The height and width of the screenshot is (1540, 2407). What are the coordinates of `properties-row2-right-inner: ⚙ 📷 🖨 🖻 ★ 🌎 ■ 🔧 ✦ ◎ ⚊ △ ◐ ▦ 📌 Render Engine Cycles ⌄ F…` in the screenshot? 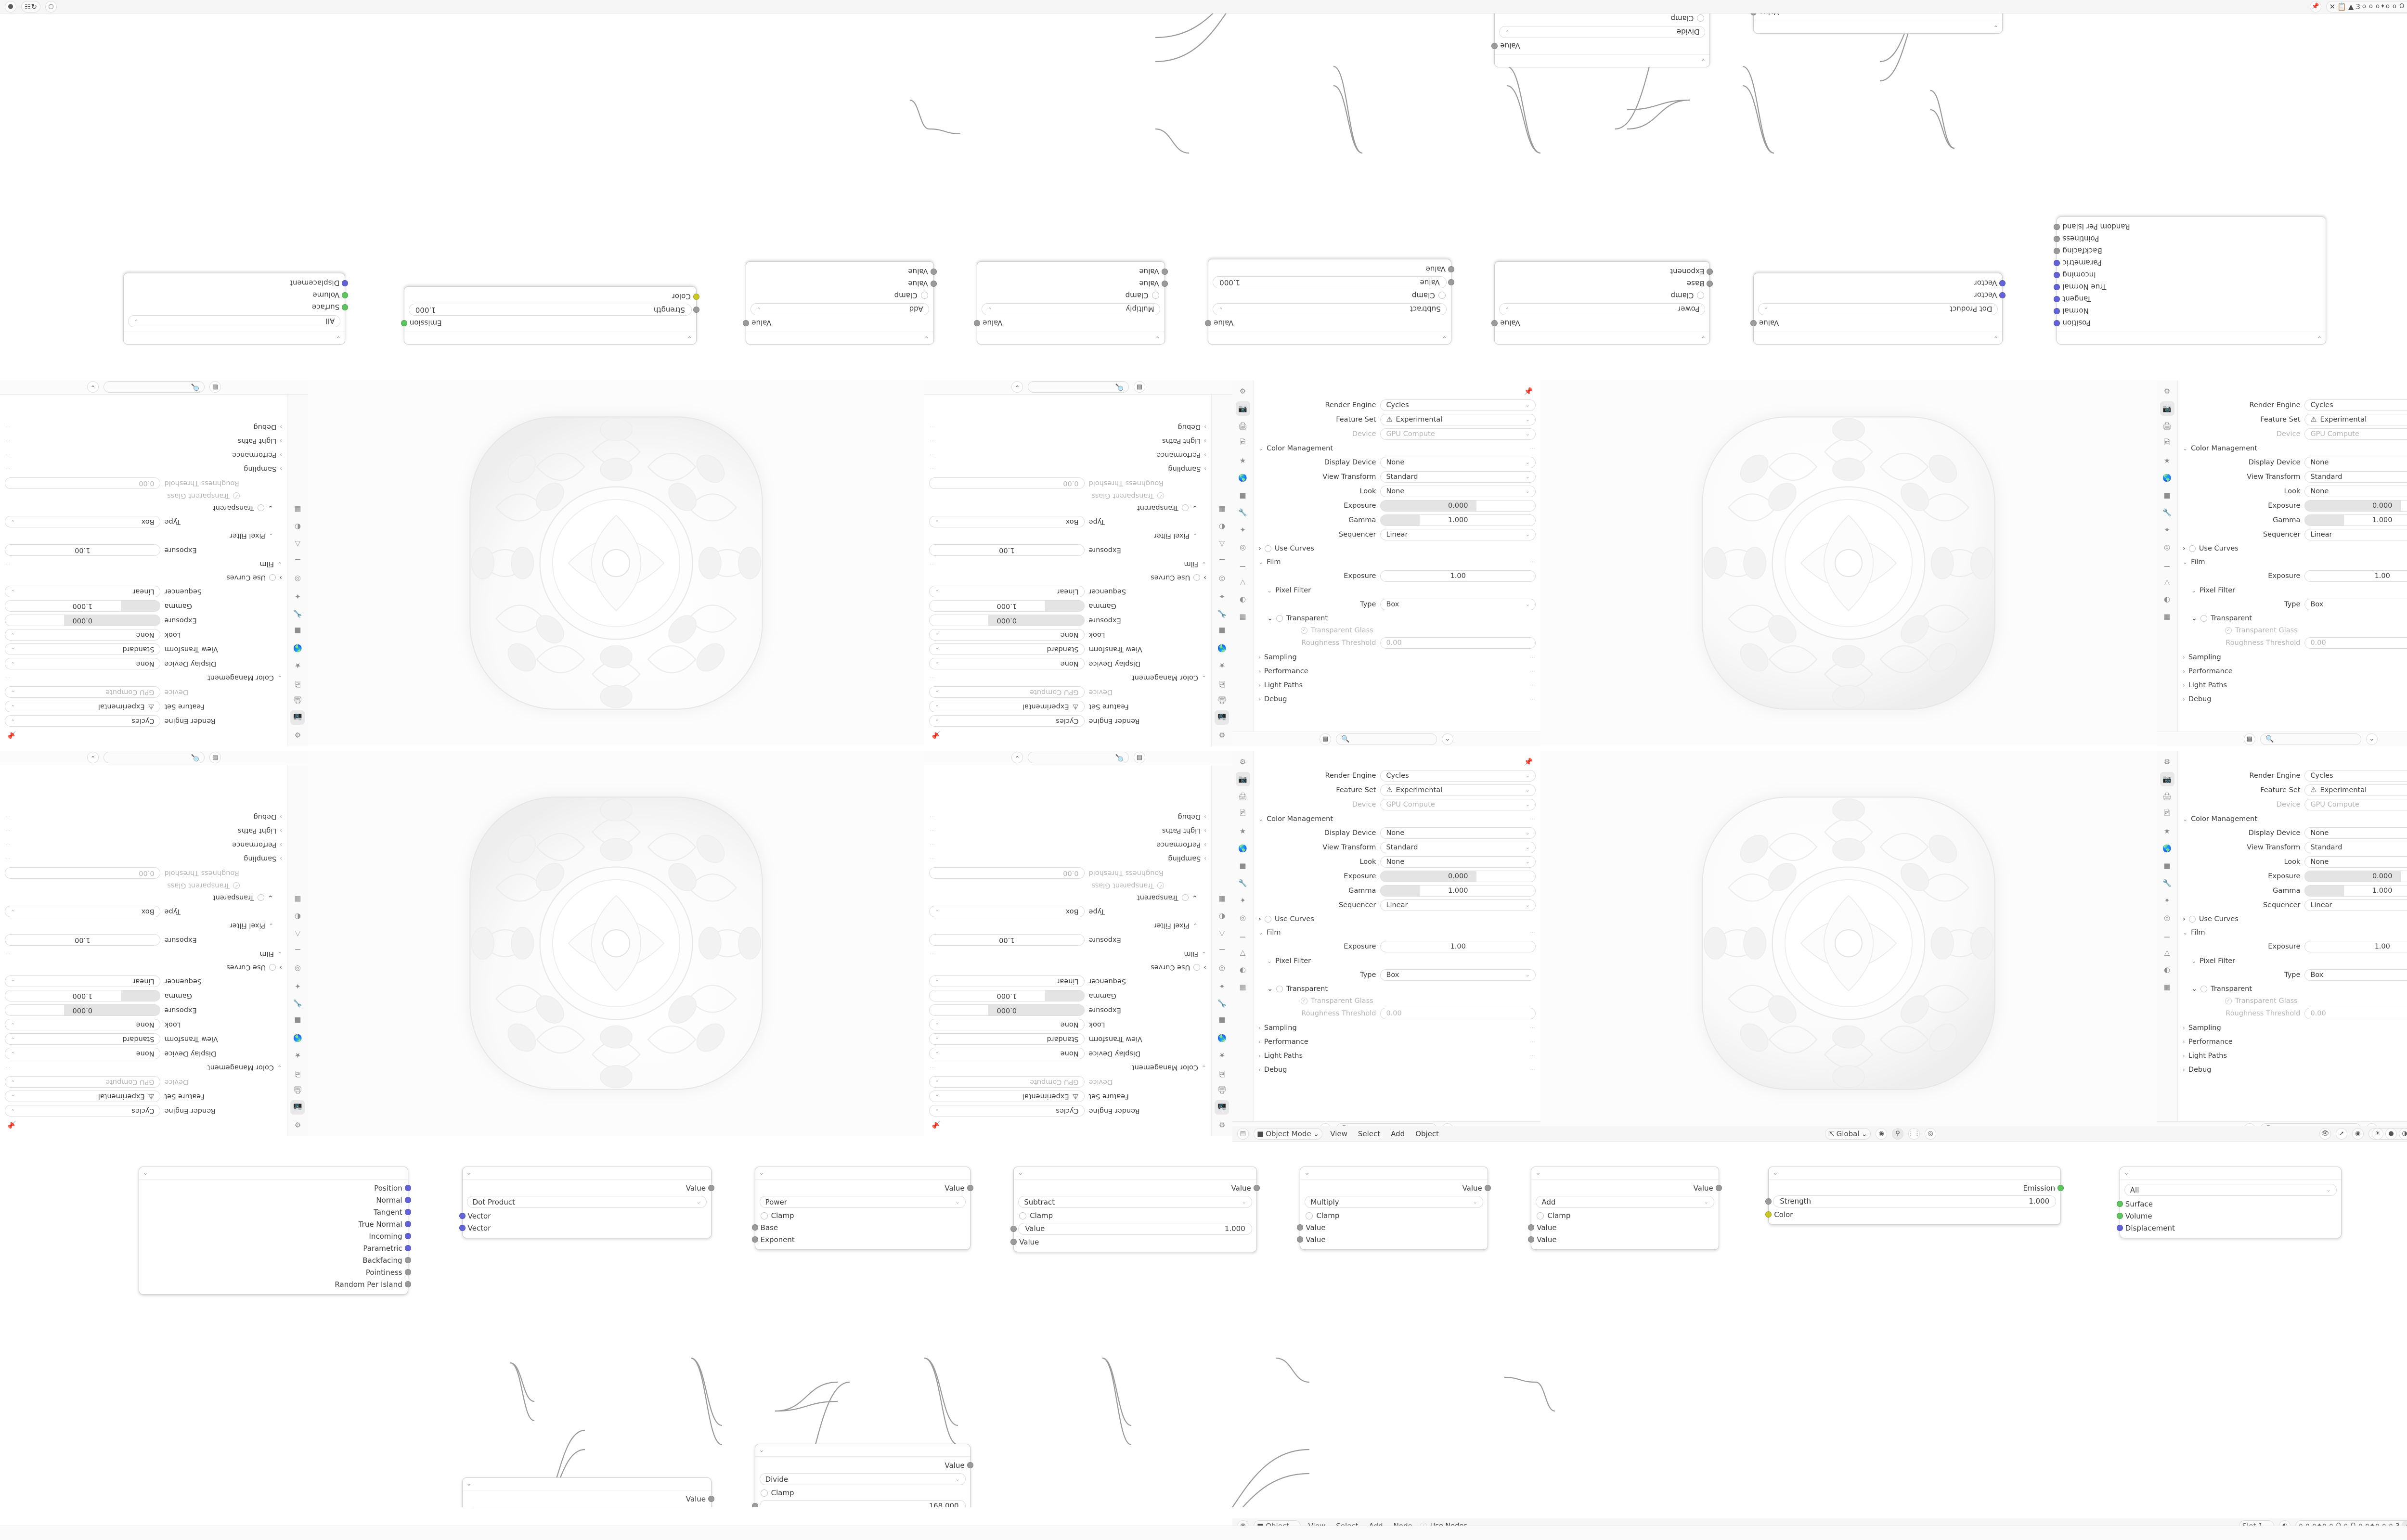 It's located at (1386, 563).